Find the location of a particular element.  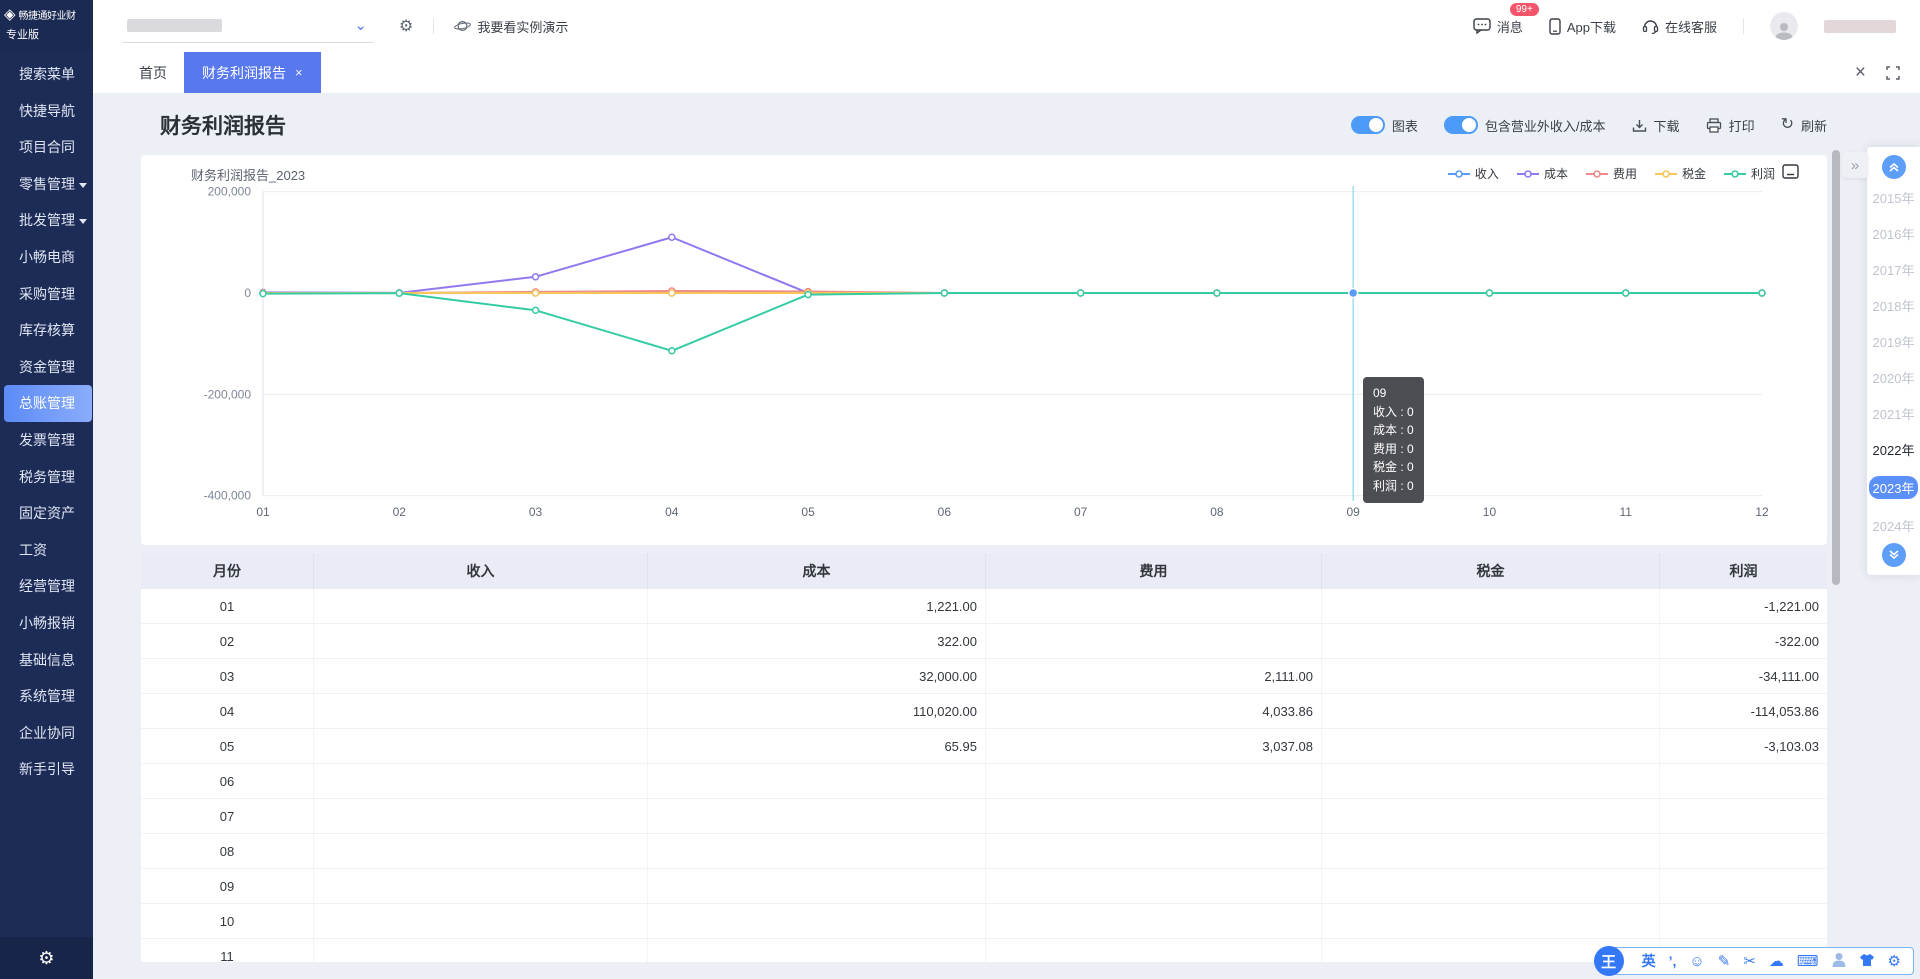

chart-toggle-switch is located at coordinates (1367, 125).